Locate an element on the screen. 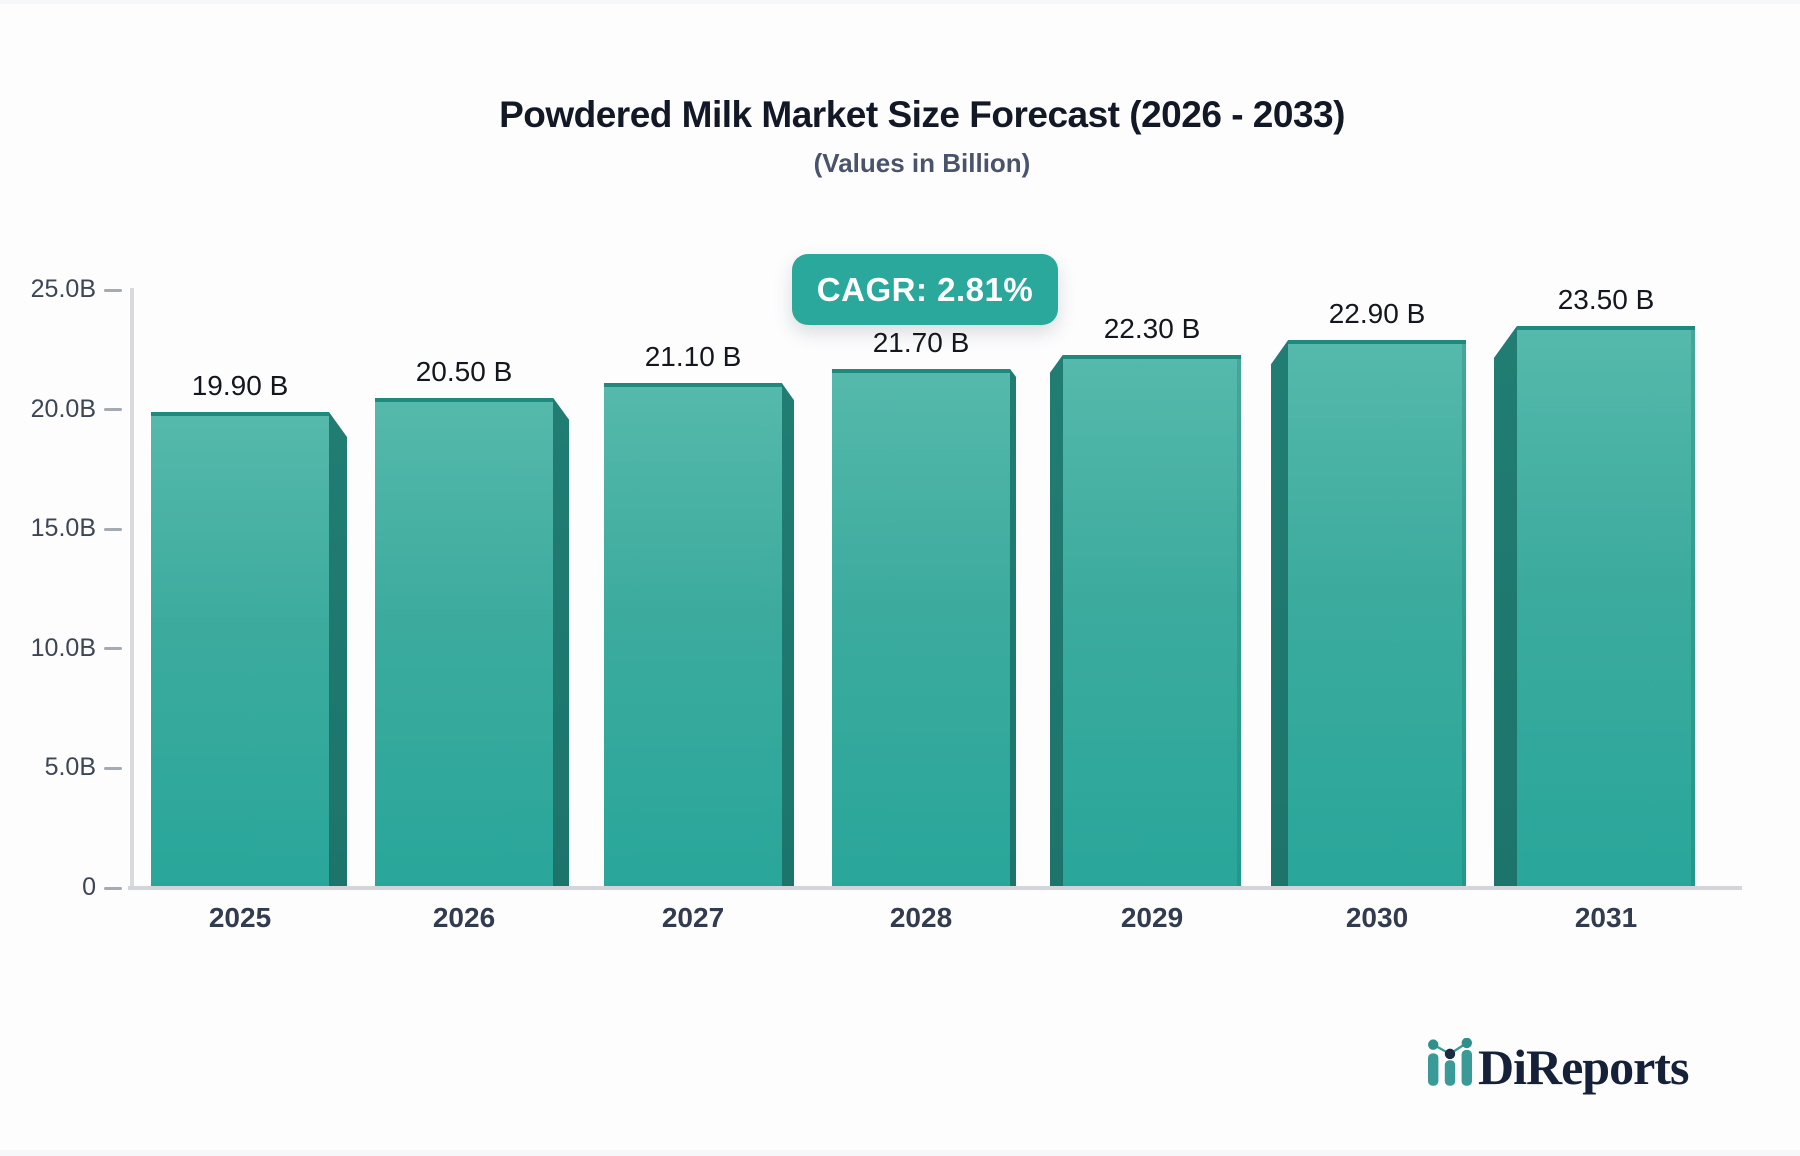 This screenshot has height=1156, width=1800. bar-side-2029 is located at coordinates (1056, 621).